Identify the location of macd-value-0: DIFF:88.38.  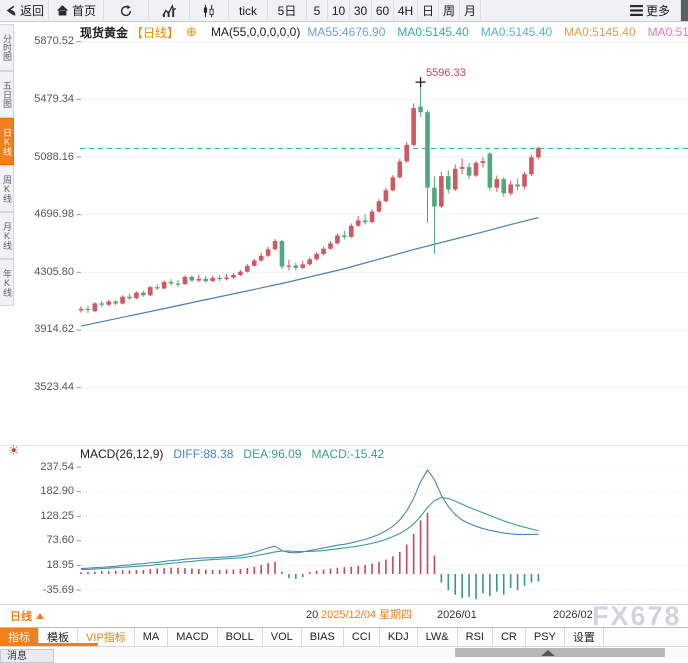
(203, 454).